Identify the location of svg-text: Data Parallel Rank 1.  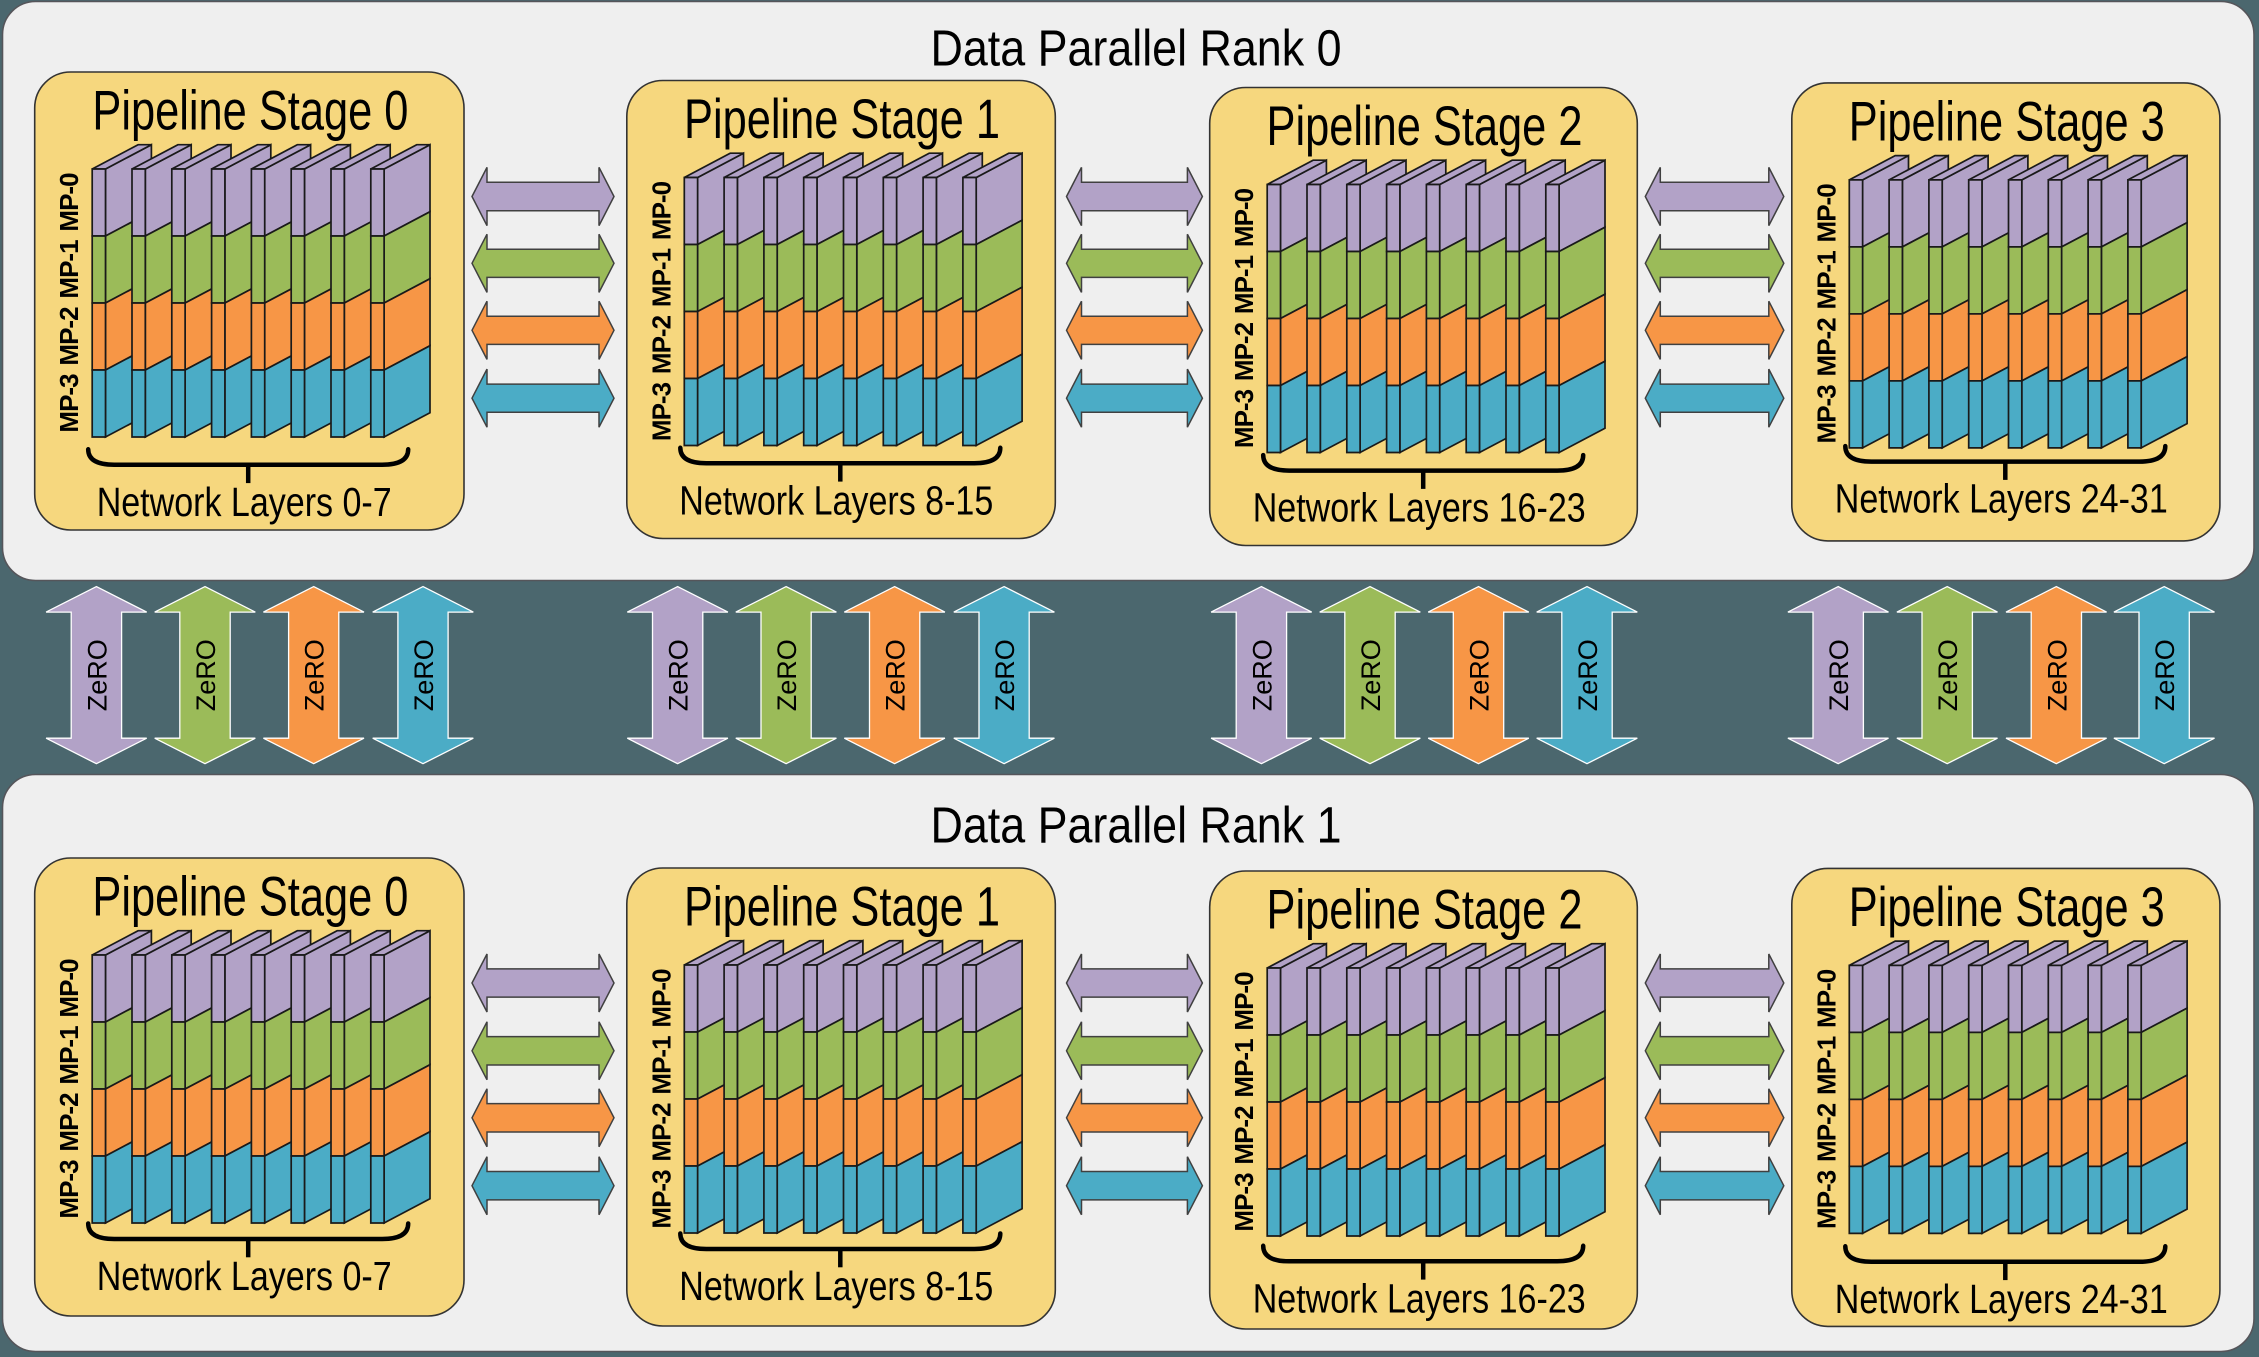
(1136, 824).